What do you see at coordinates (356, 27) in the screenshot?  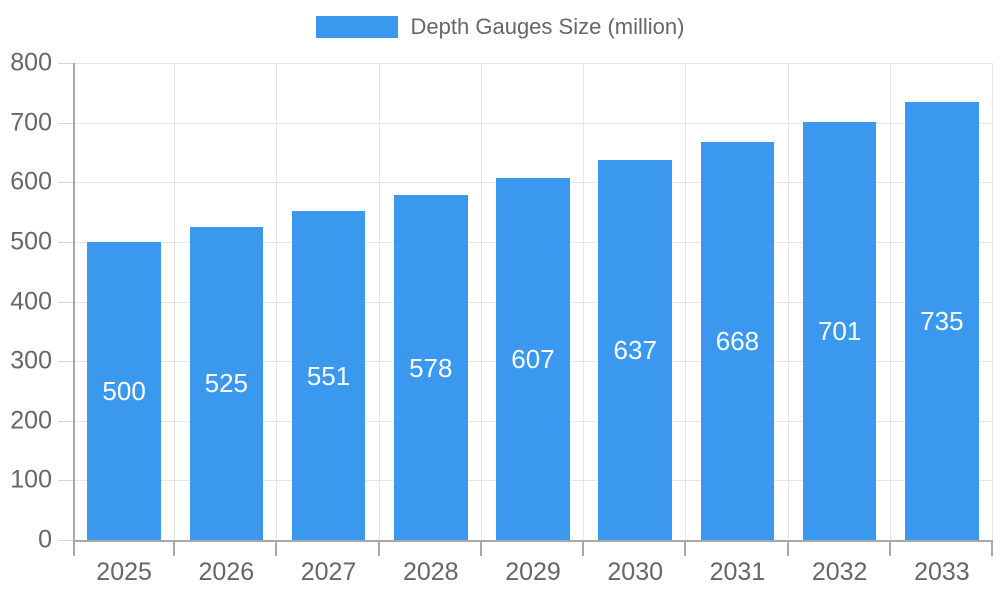 I see `legend-swatch` at bounding box center [356, 27].